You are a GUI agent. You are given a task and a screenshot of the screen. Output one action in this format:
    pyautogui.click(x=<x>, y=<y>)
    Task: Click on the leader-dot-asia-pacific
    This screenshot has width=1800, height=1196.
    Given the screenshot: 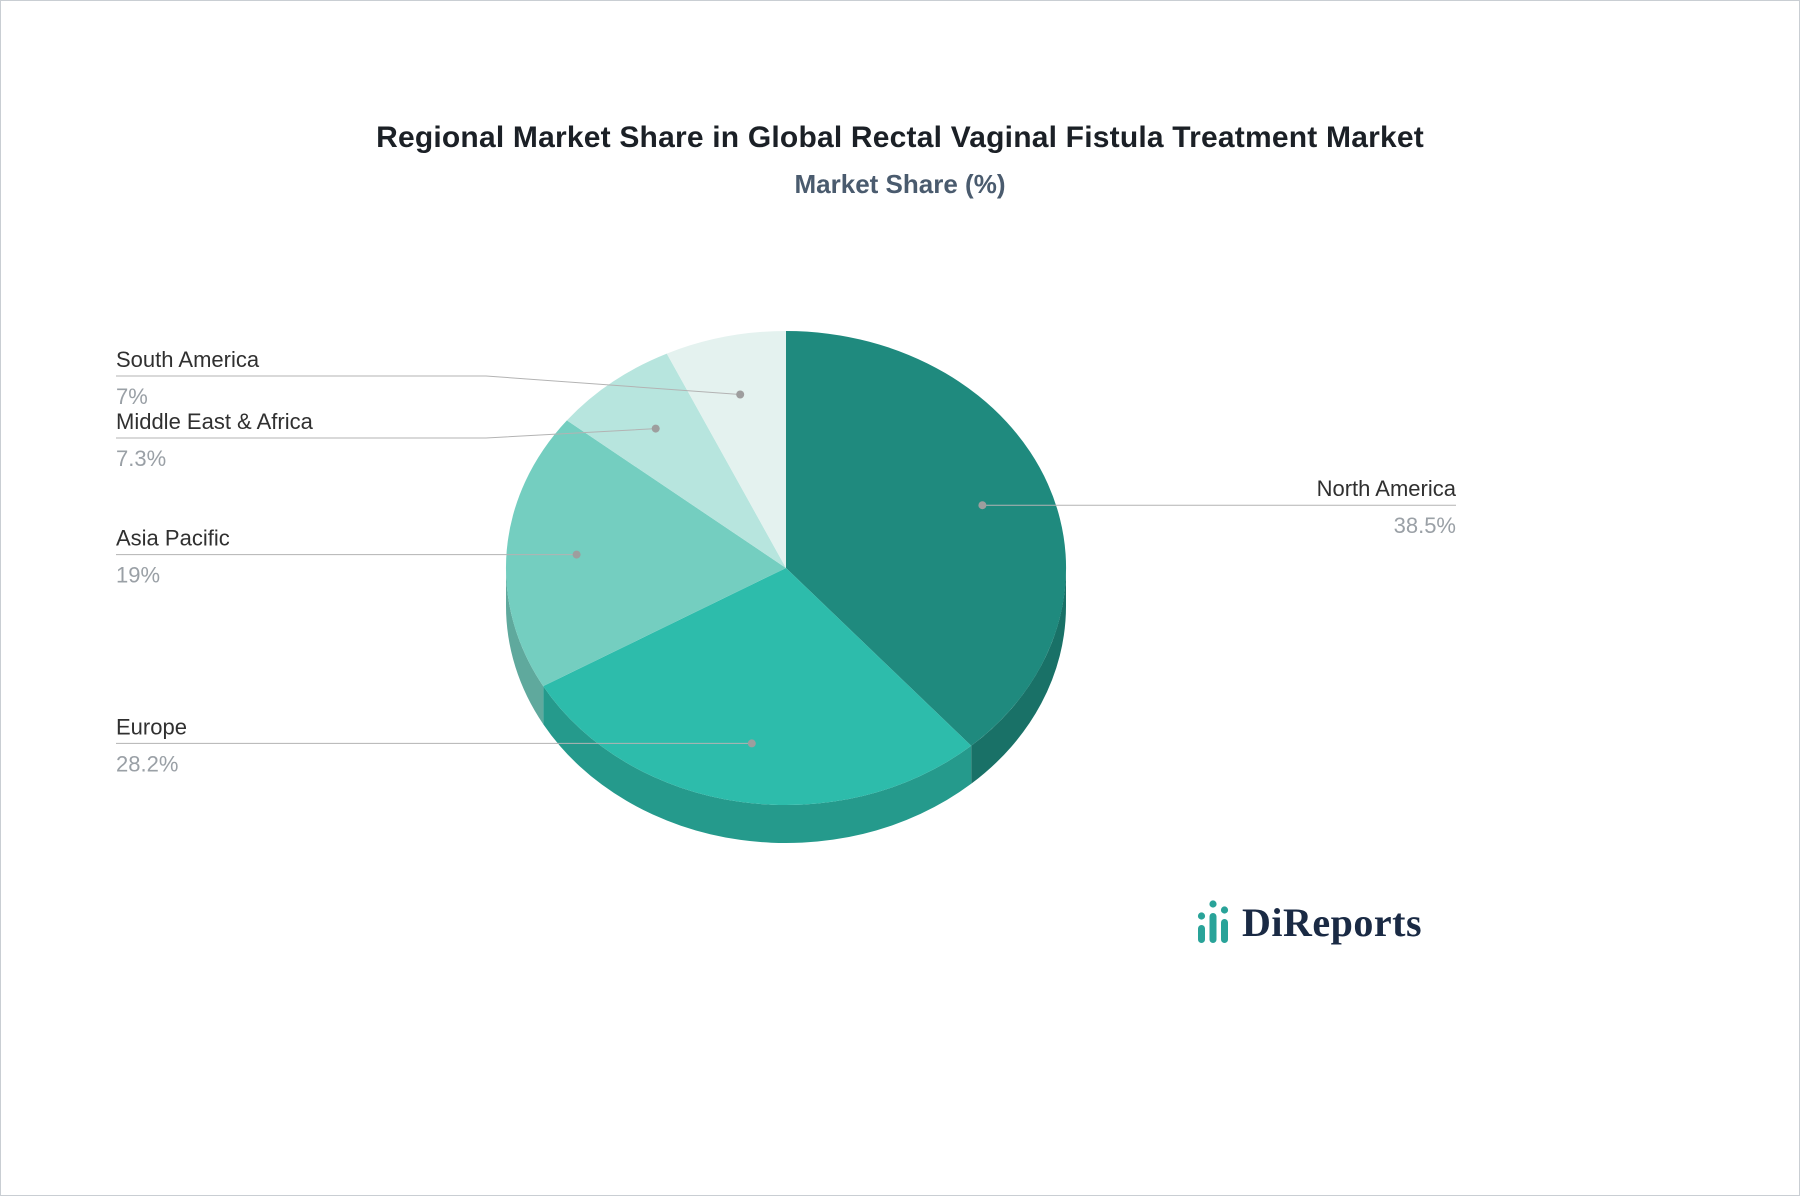 What is the action you would take?
    pyautogui.click(x=576, y=554)
    